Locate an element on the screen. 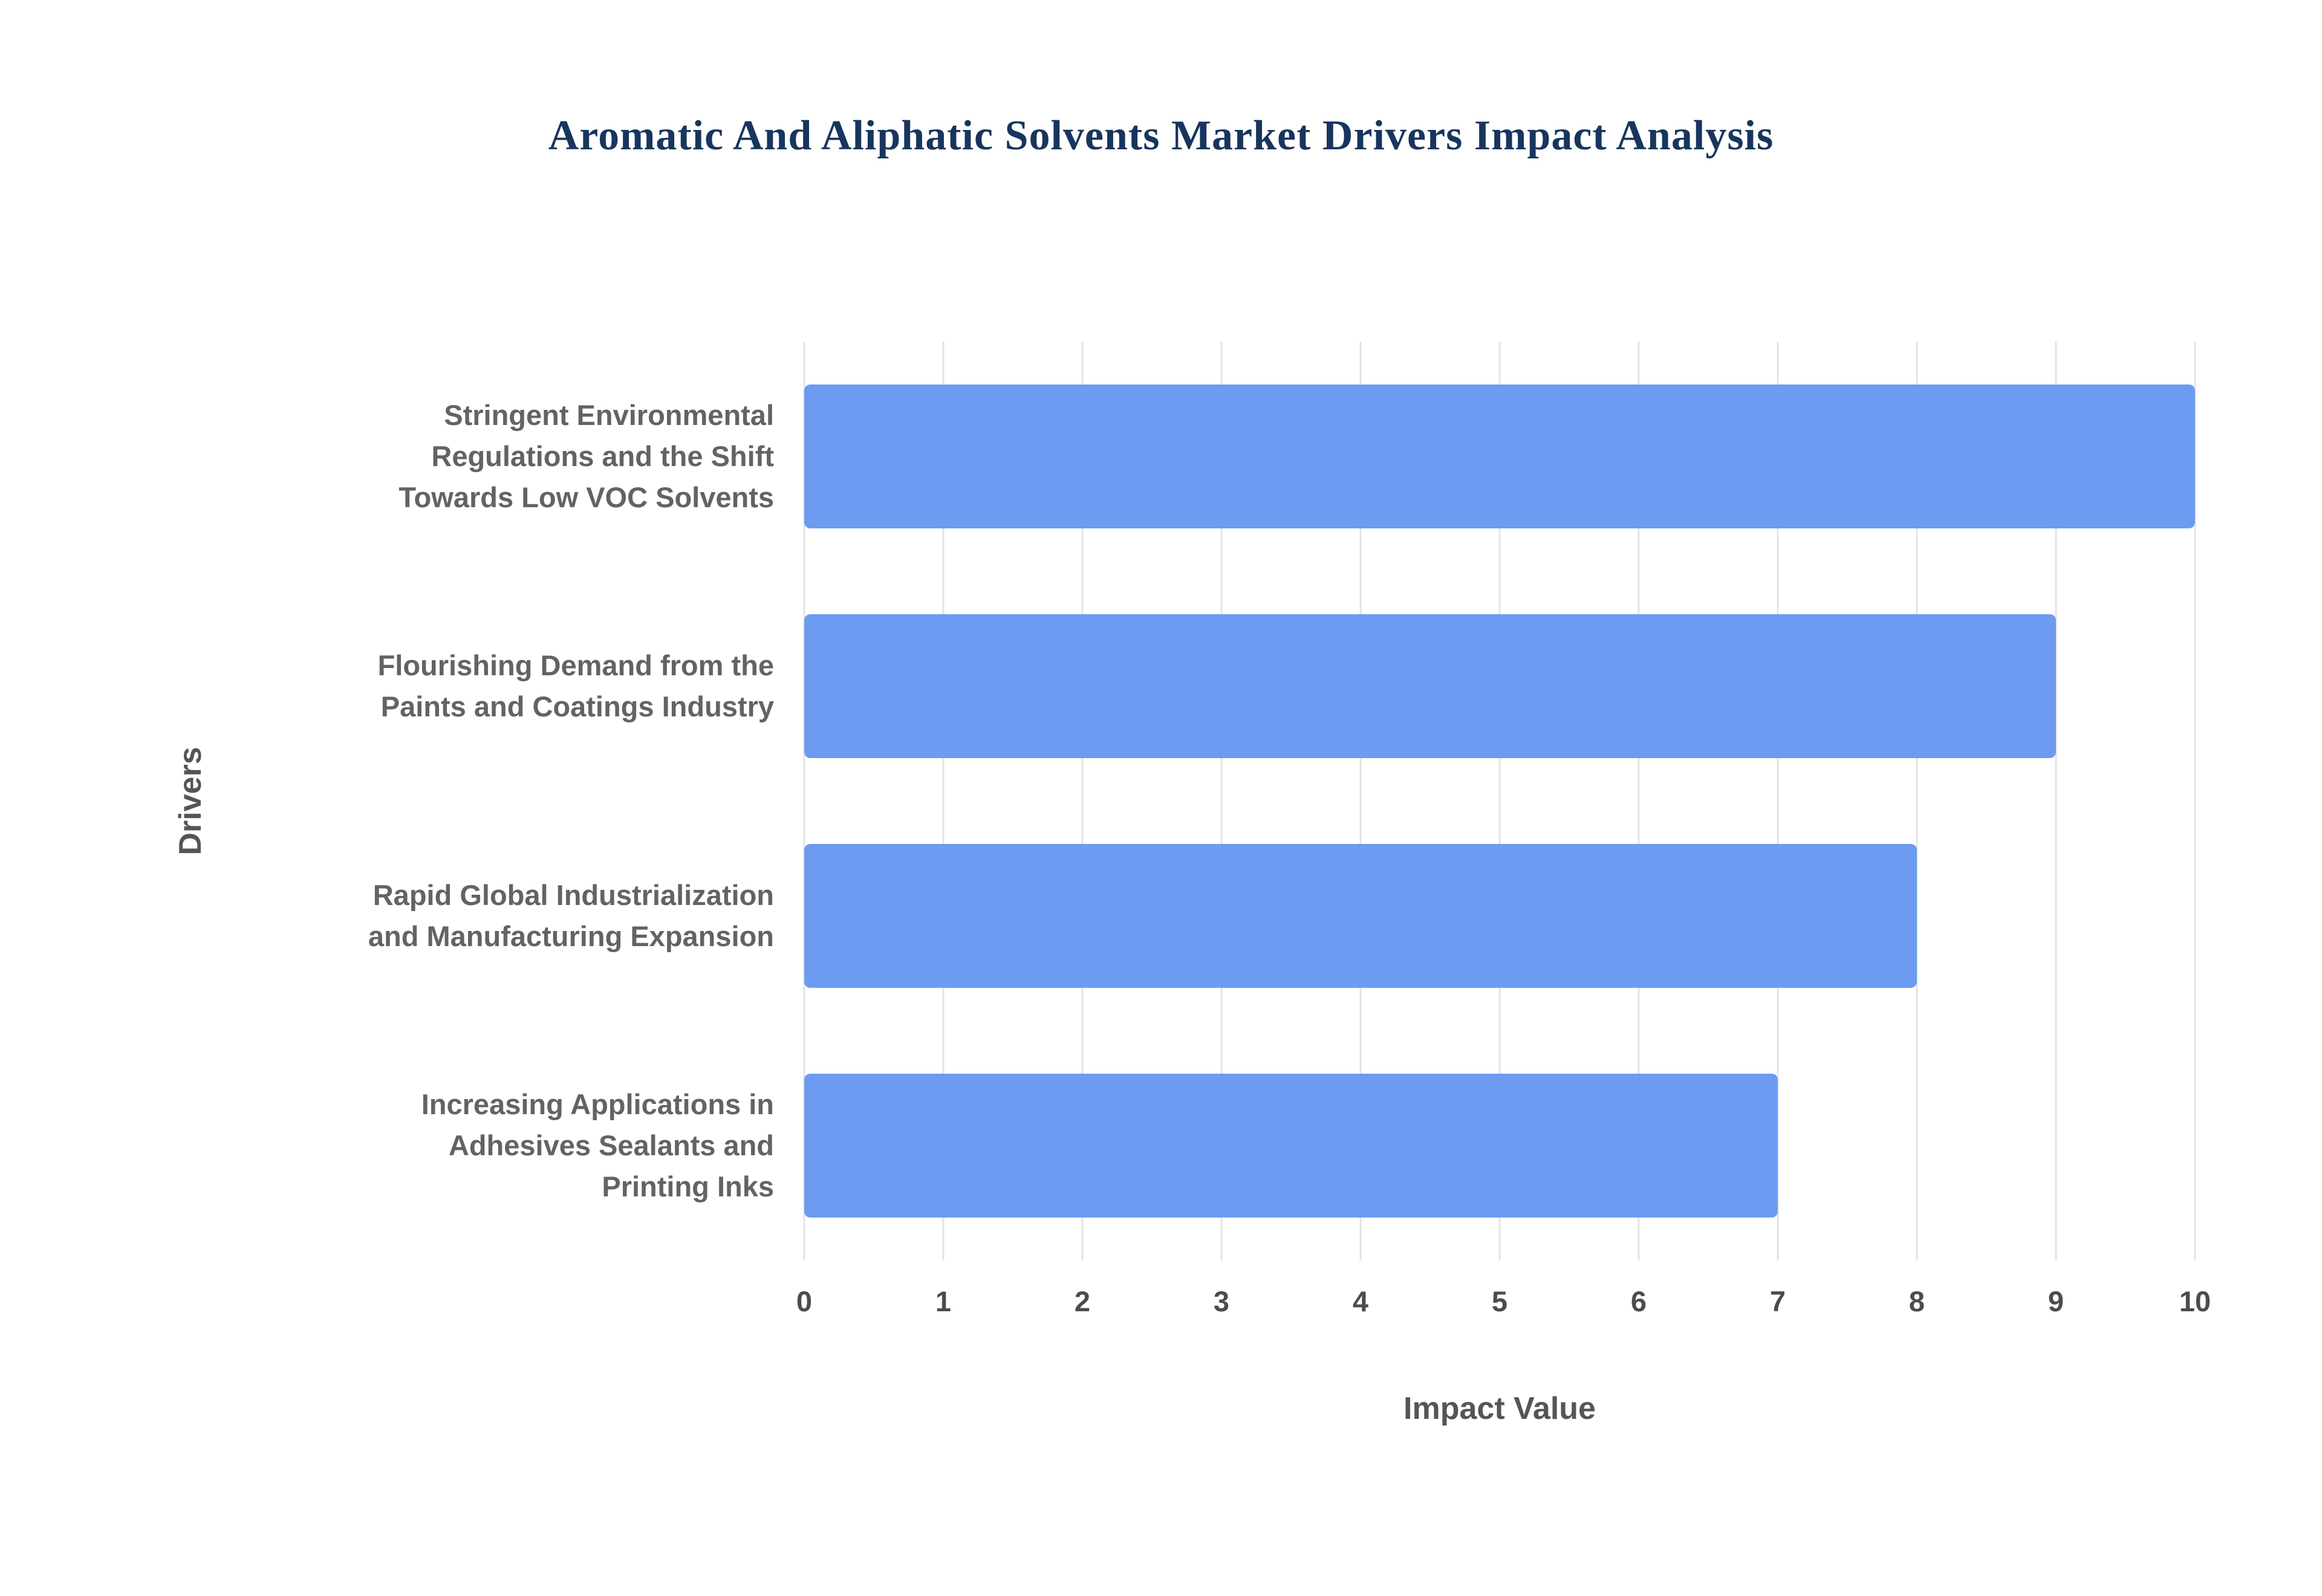 This screenshot has width=2322, height=1596. x-tick-label-0: 0 is located at coordinates (804, 1301).